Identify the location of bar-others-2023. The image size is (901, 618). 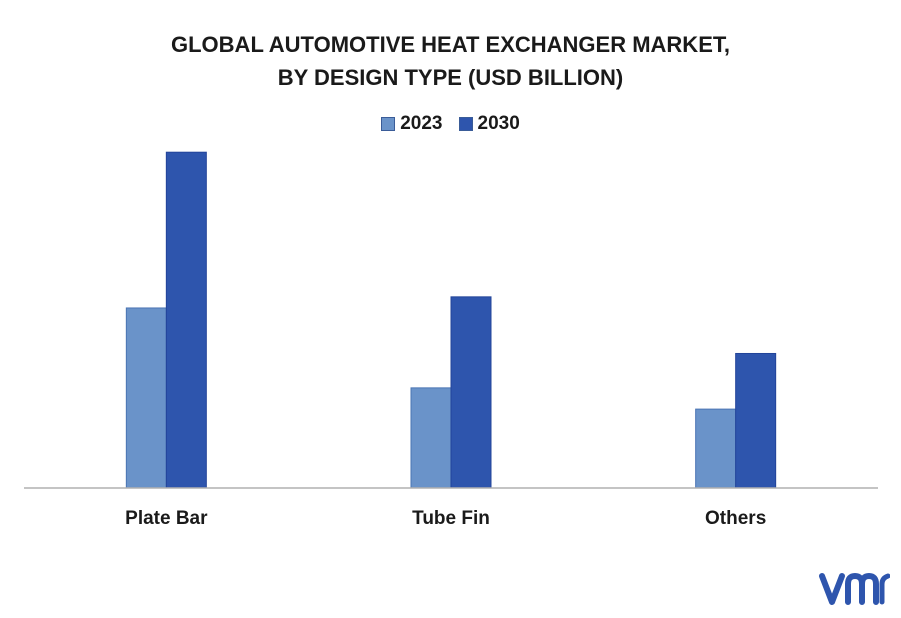
(716, 448).